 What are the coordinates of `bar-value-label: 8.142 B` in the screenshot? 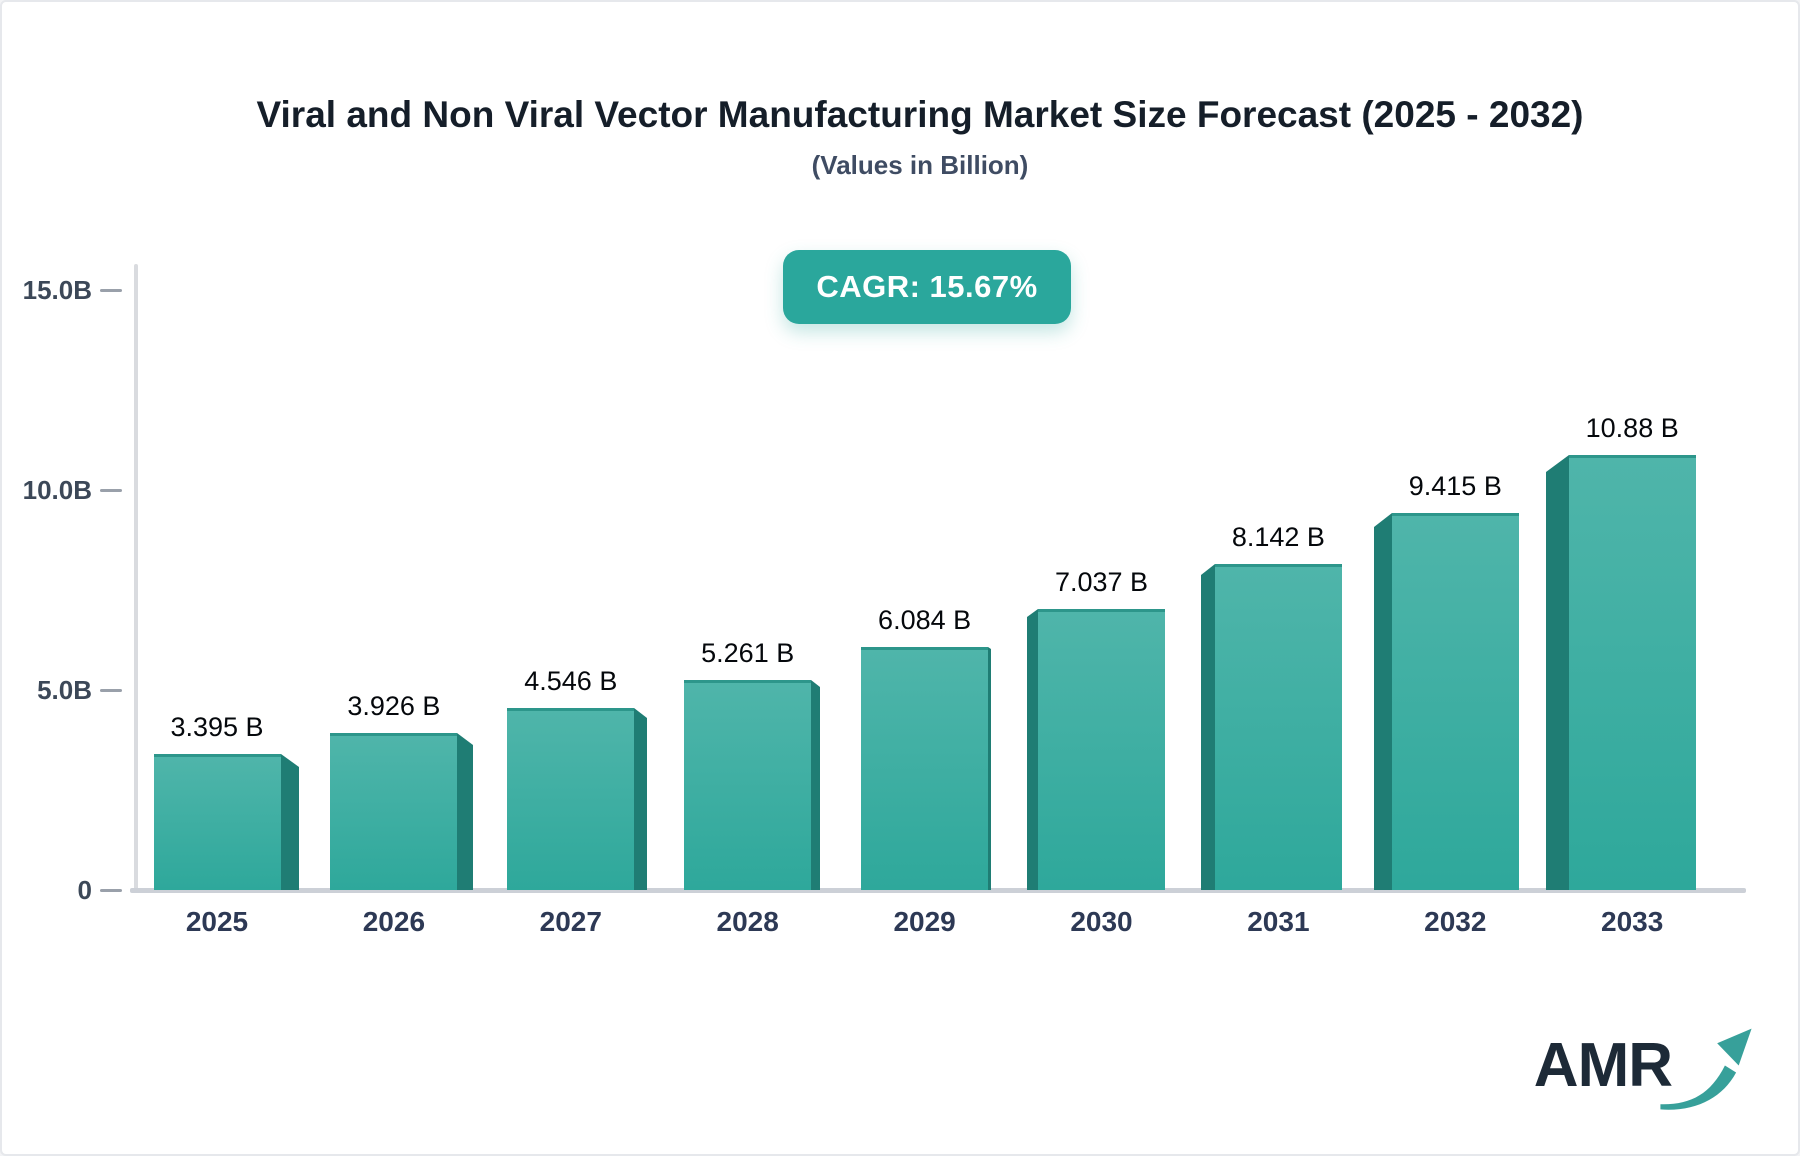 It's located at (1278, 537).